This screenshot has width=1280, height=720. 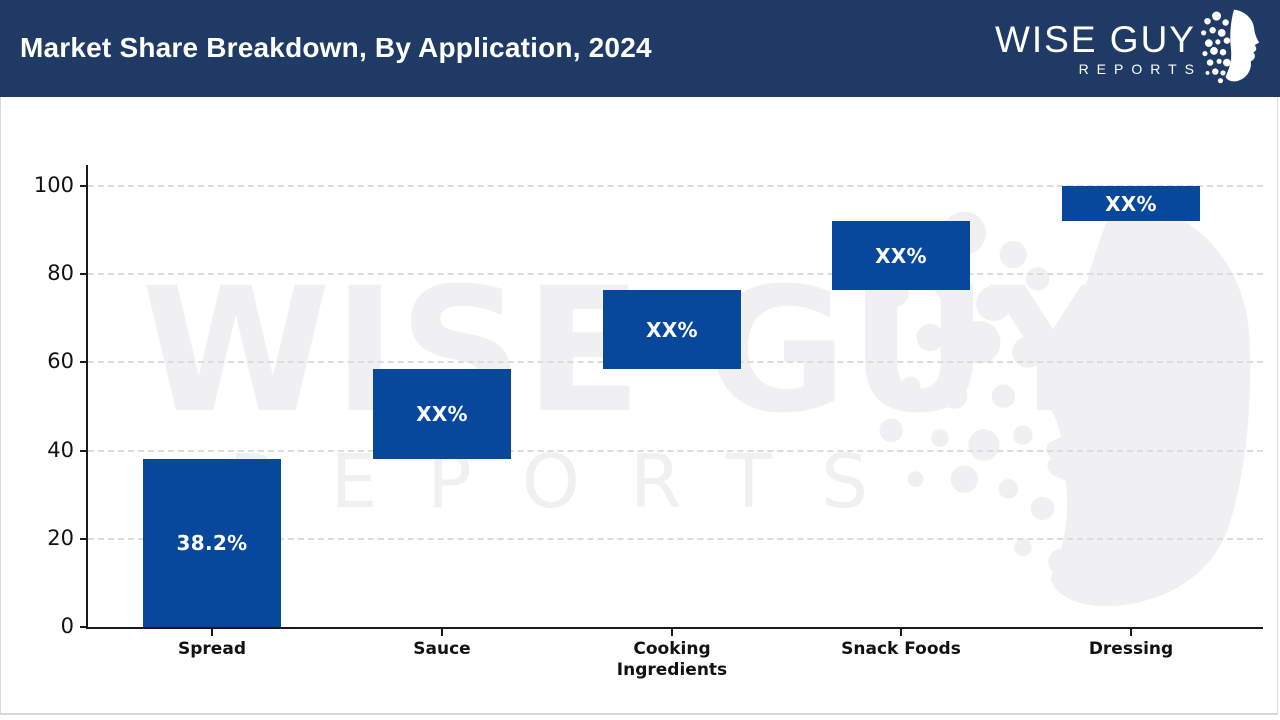 I want to click on y-tick-label: 20, so click(x=60, y=537).